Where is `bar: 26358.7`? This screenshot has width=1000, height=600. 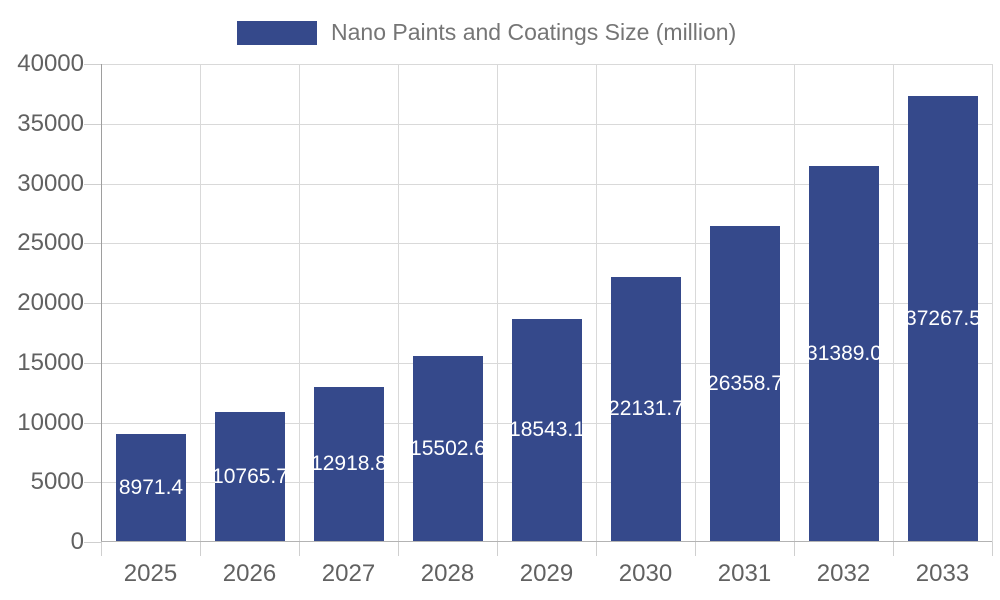
bar: 26358.7 is located at coordinates (745, 383).